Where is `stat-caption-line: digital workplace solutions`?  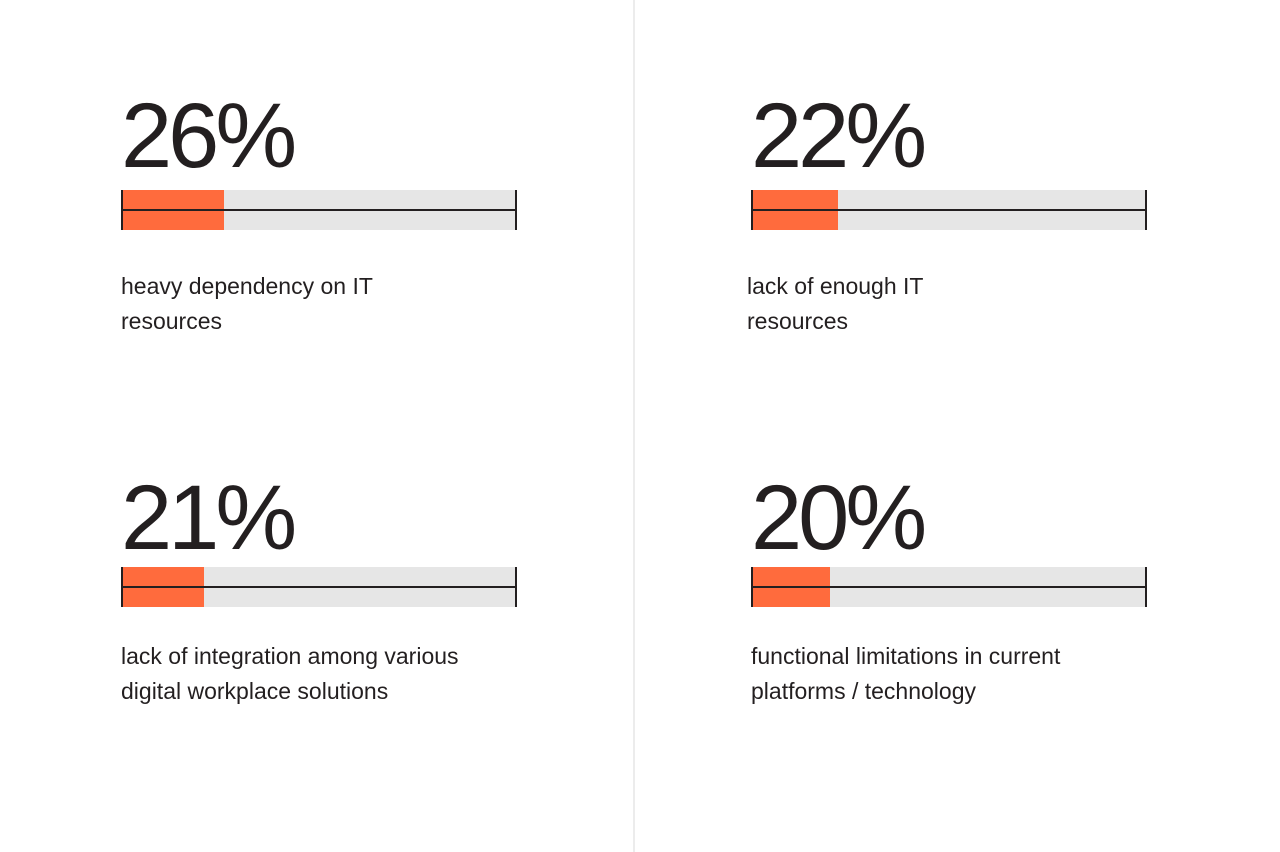 stat-caption-line: digital workplace solutions is located at coordinates (255, 691).